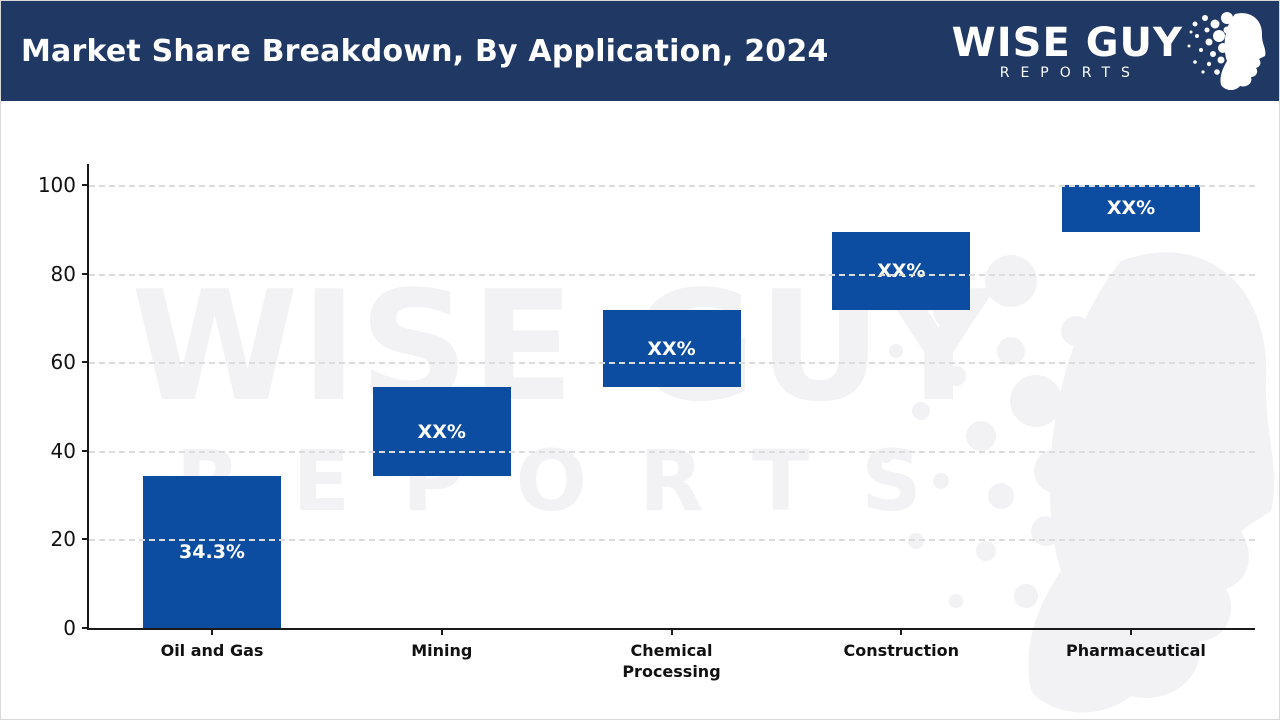 Image resolution: width=1280 pixels, height=720 pixels. I want to click on y-tick-label: 40, so click(63, 450).